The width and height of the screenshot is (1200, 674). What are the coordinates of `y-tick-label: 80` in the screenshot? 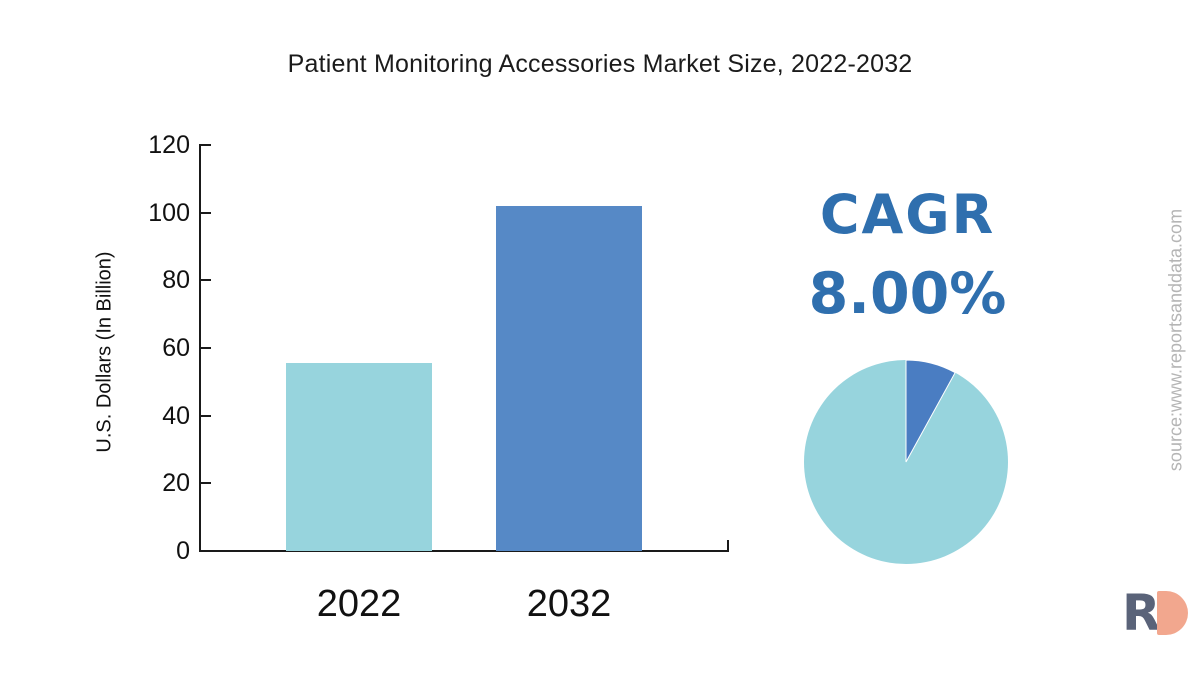 It's located at (176, 280).